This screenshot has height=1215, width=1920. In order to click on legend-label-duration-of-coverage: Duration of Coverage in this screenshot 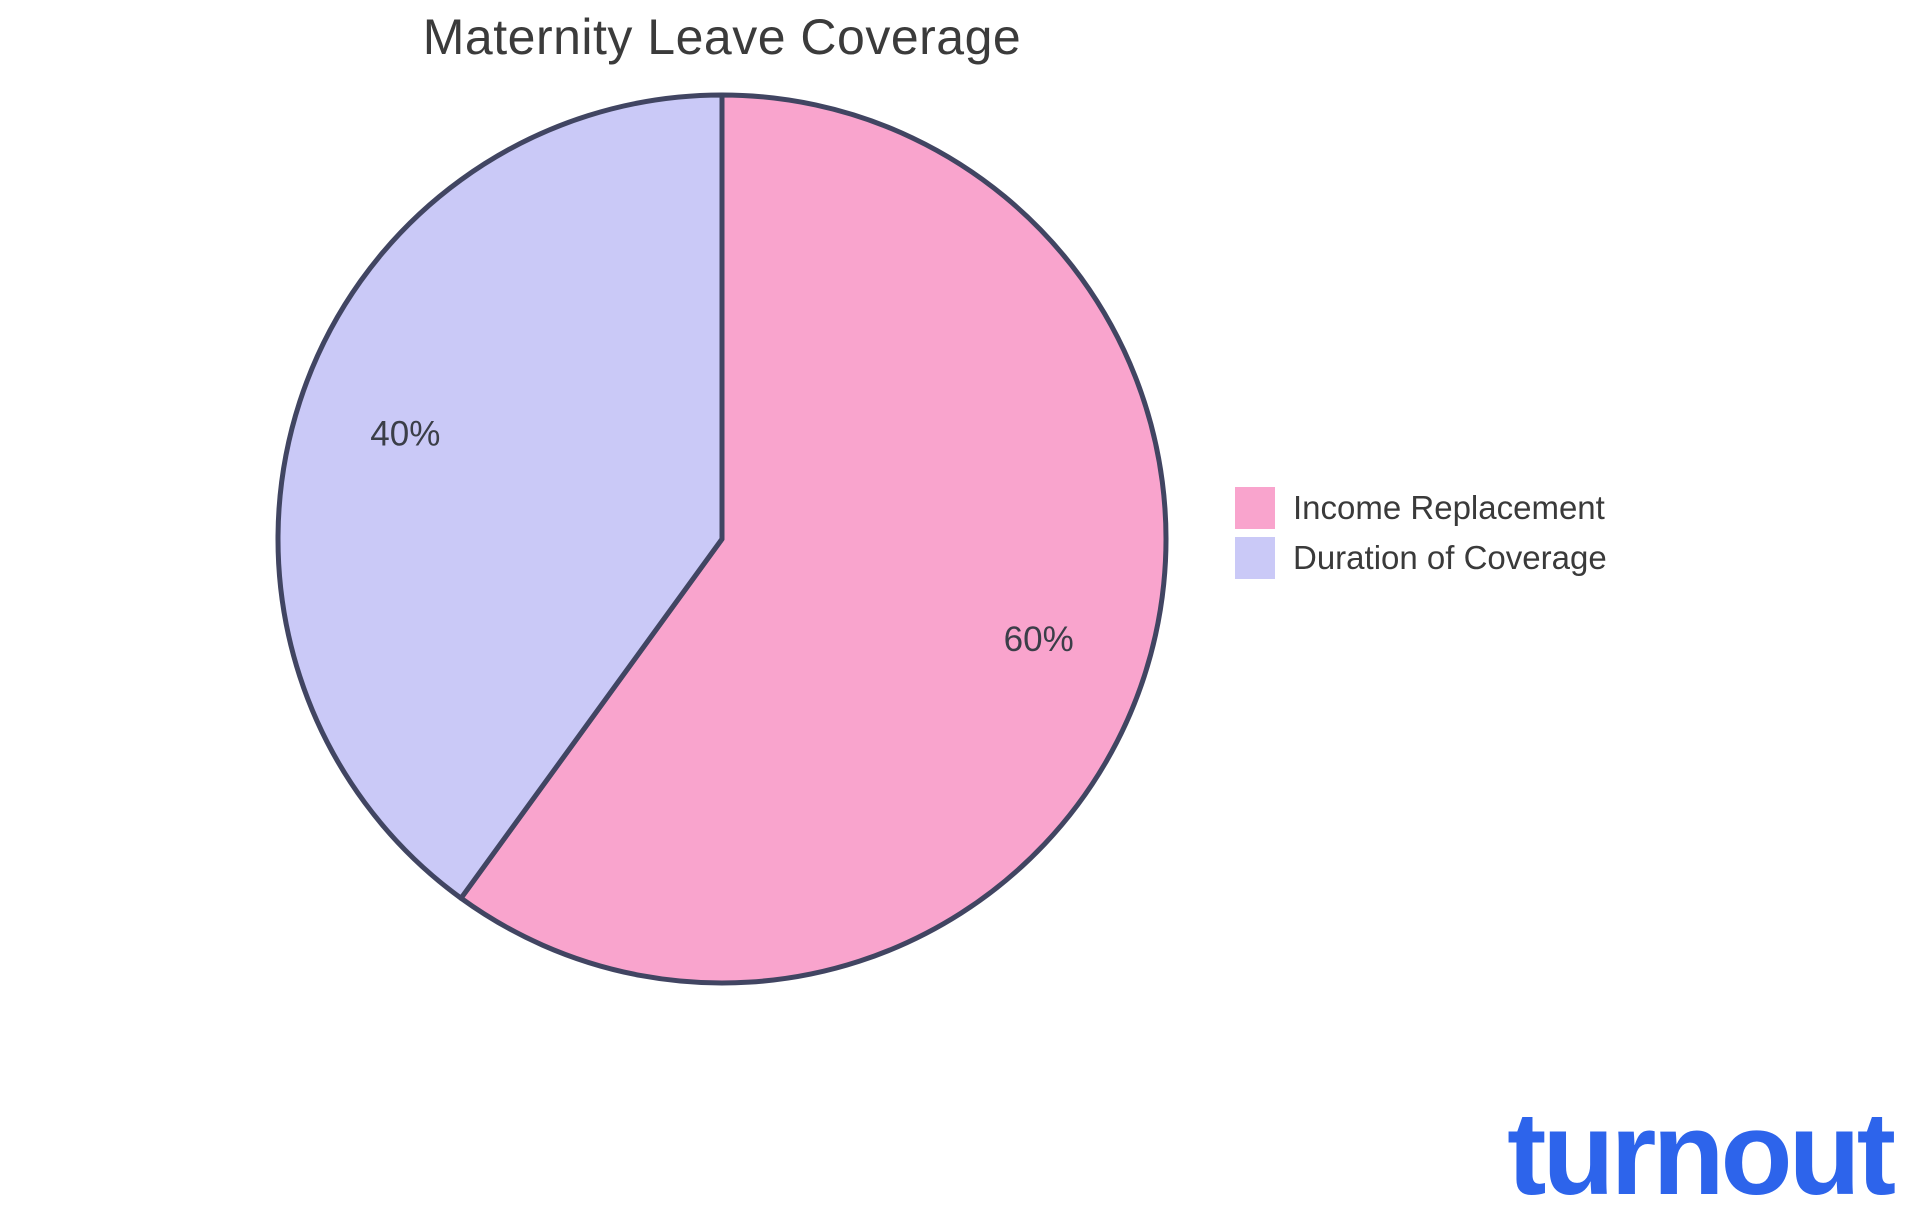, I will do `click(1450, 557)`.